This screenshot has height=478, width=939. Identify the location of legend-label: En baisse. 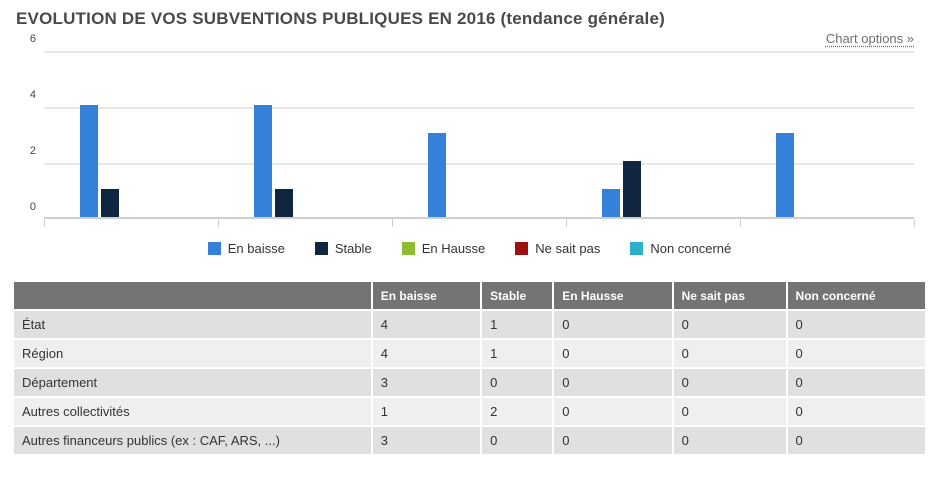
(256, 248).